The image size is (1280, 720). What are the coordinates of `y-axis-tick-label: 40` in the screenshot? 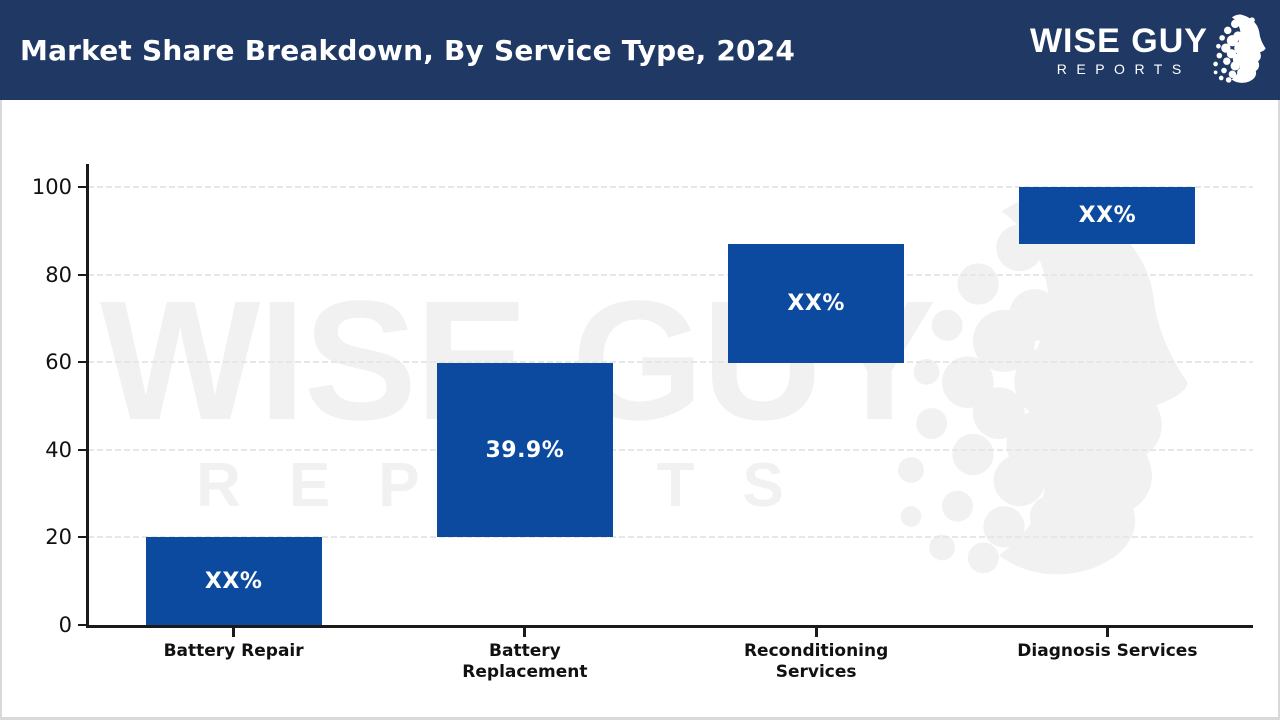 It's located at (58, 449).